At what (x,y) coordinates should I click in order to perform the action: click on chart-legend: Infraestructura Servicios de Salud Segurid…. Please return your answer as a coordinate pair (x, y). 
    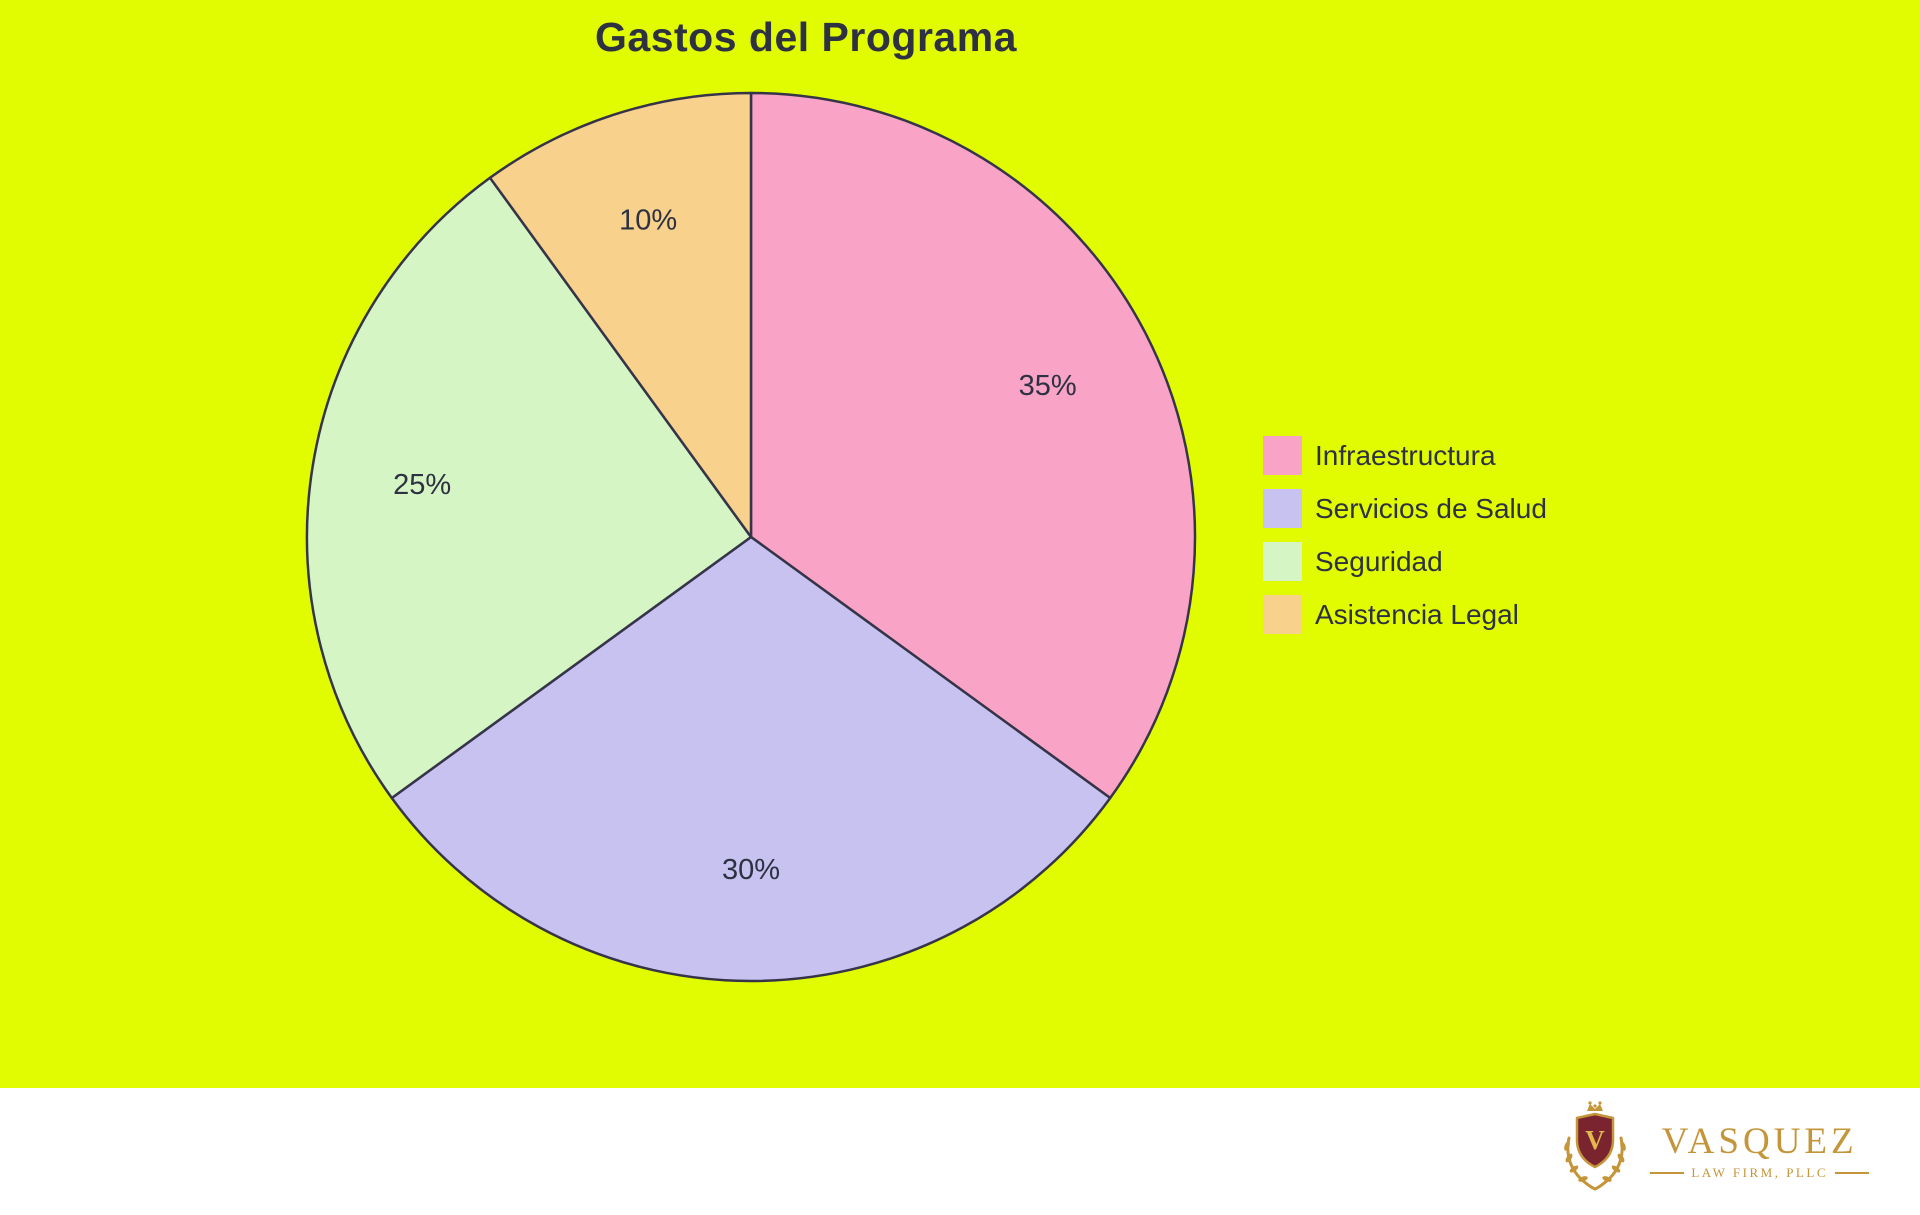
    Looking at the image, I should click on (1405, 542).